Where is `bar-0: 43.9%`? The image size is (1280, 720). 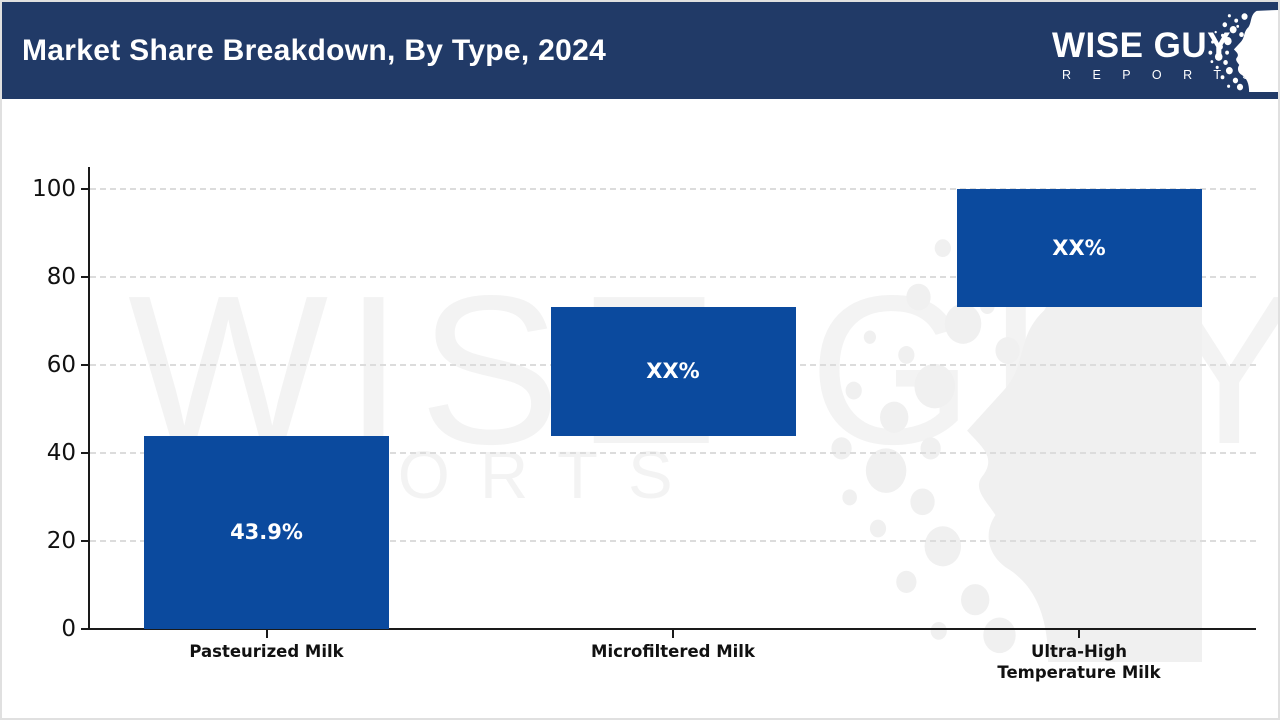
bar-0: 43.9% is located at coordinates (266, 532).